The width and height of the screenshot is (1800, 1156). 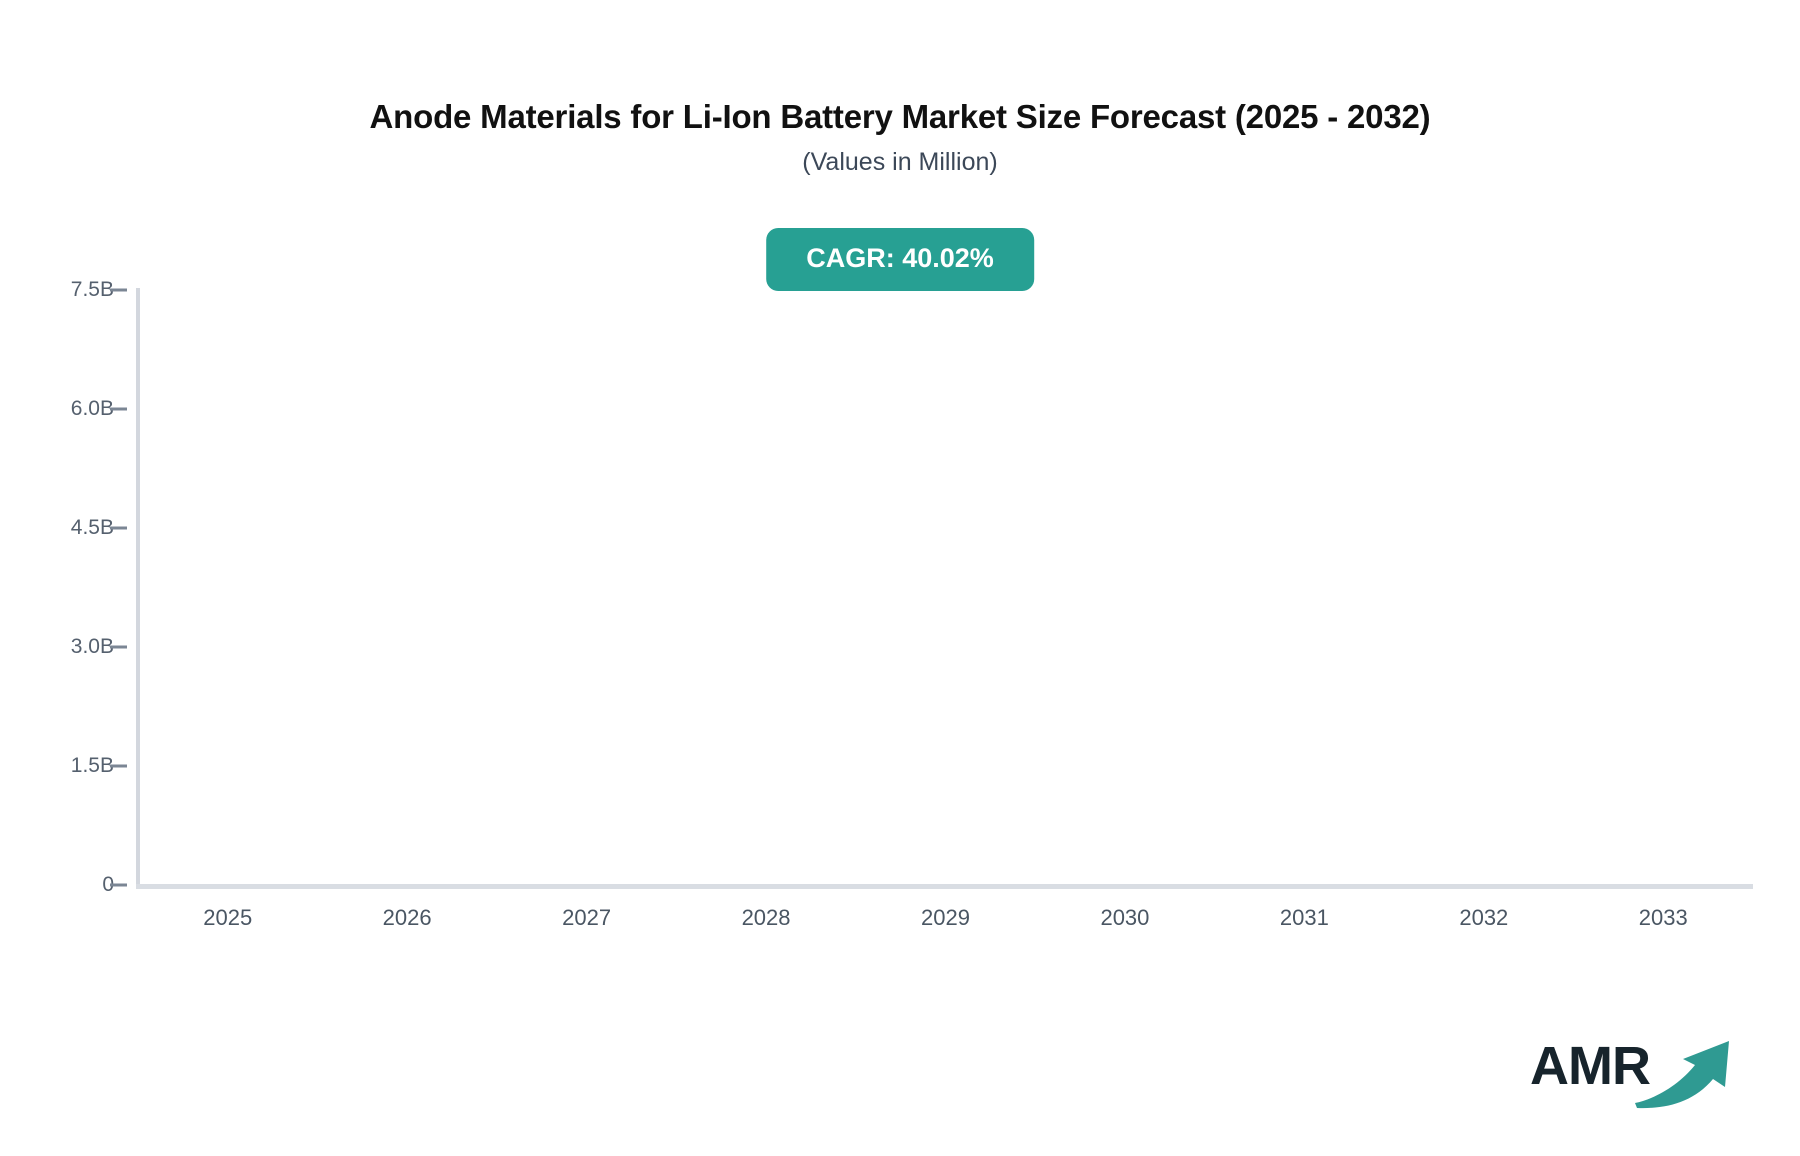 What do you see at coordinates (1682, 1075) in the screenshot?
I see `trend-arrow-up-icon` at bounding box center [1682, 1075].